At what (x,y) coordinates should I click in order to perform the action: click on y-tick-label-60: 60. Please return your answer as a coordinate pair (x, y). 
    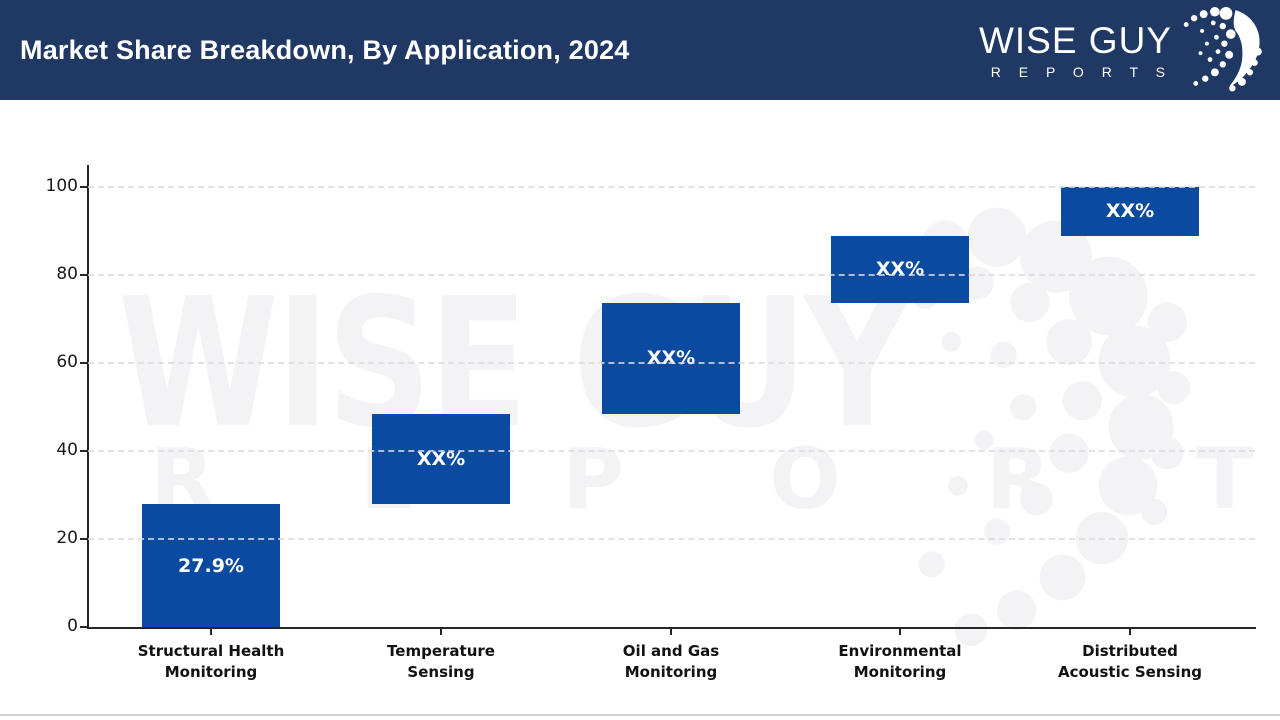
    Looking at the image, I should click on (67, 362).